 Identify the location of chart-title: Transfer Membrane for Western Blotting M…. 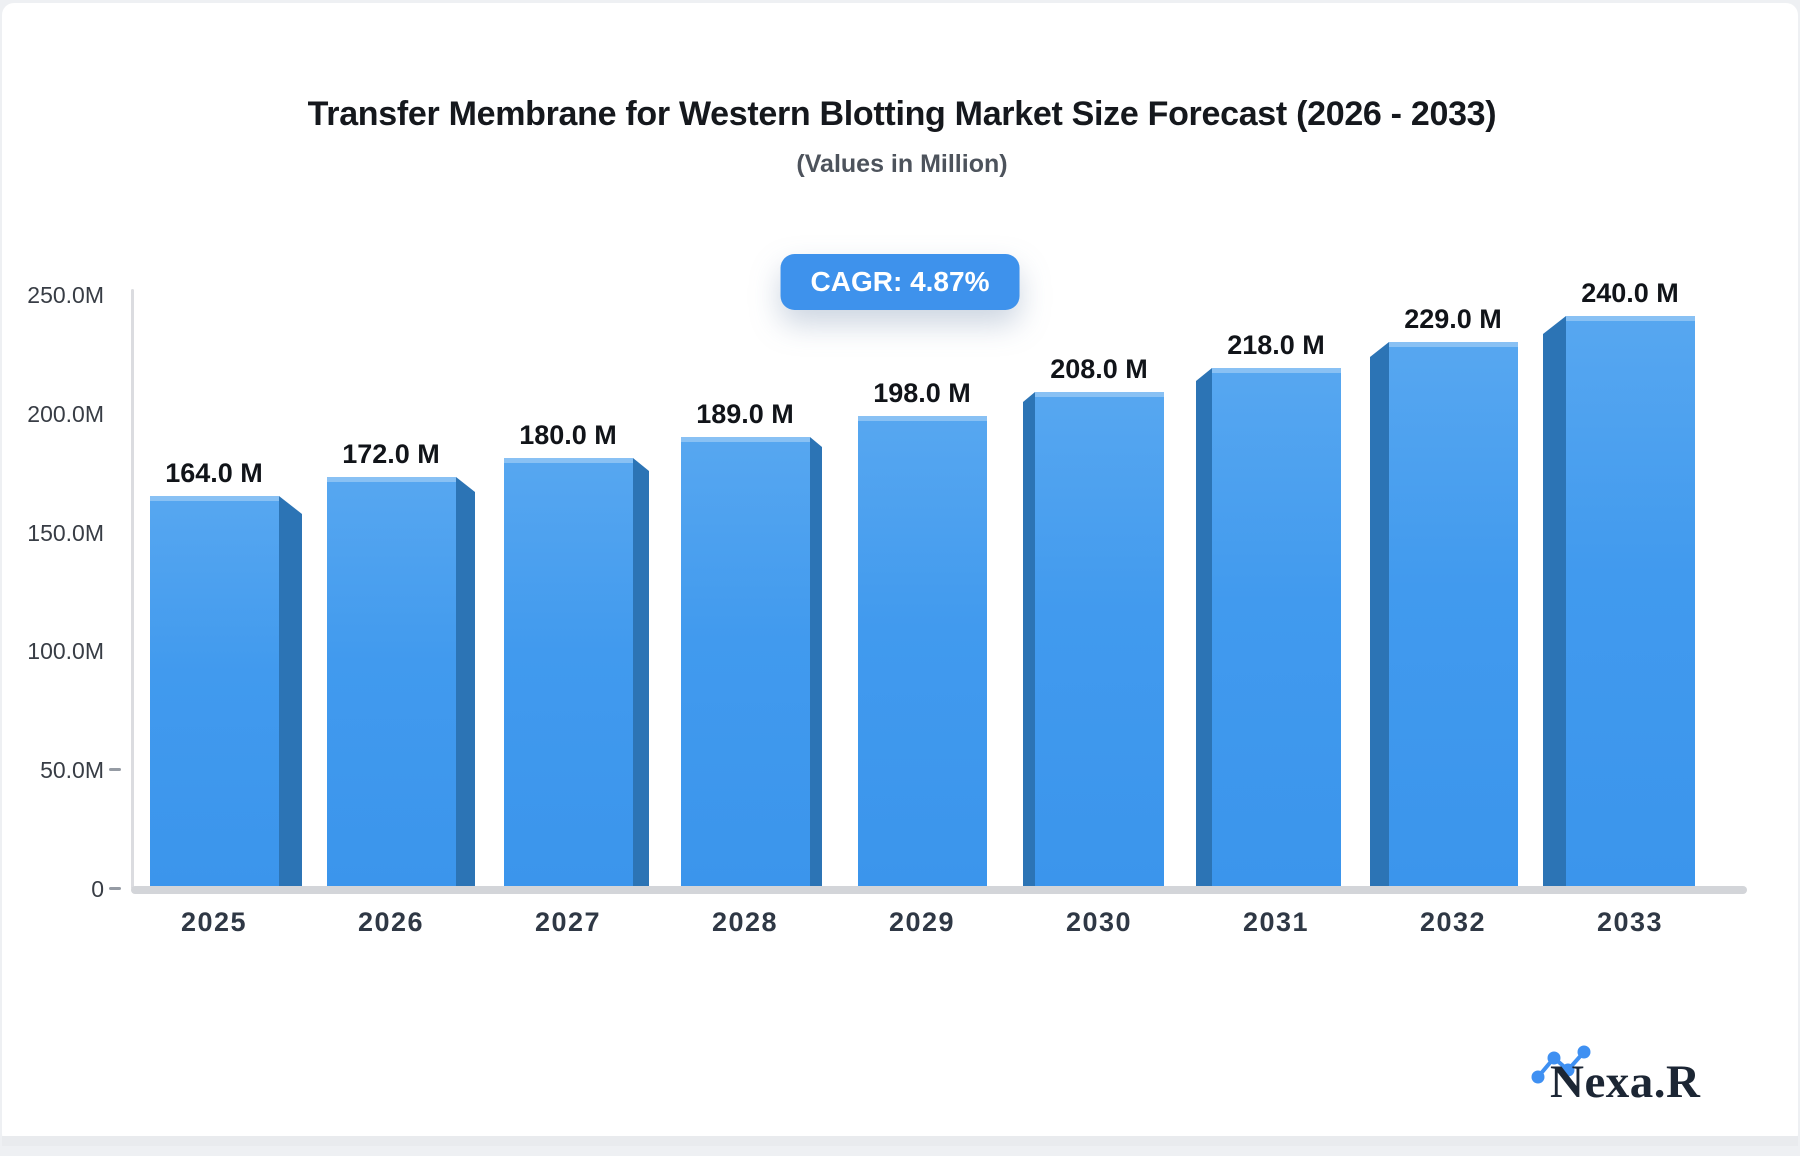
(902, 114).